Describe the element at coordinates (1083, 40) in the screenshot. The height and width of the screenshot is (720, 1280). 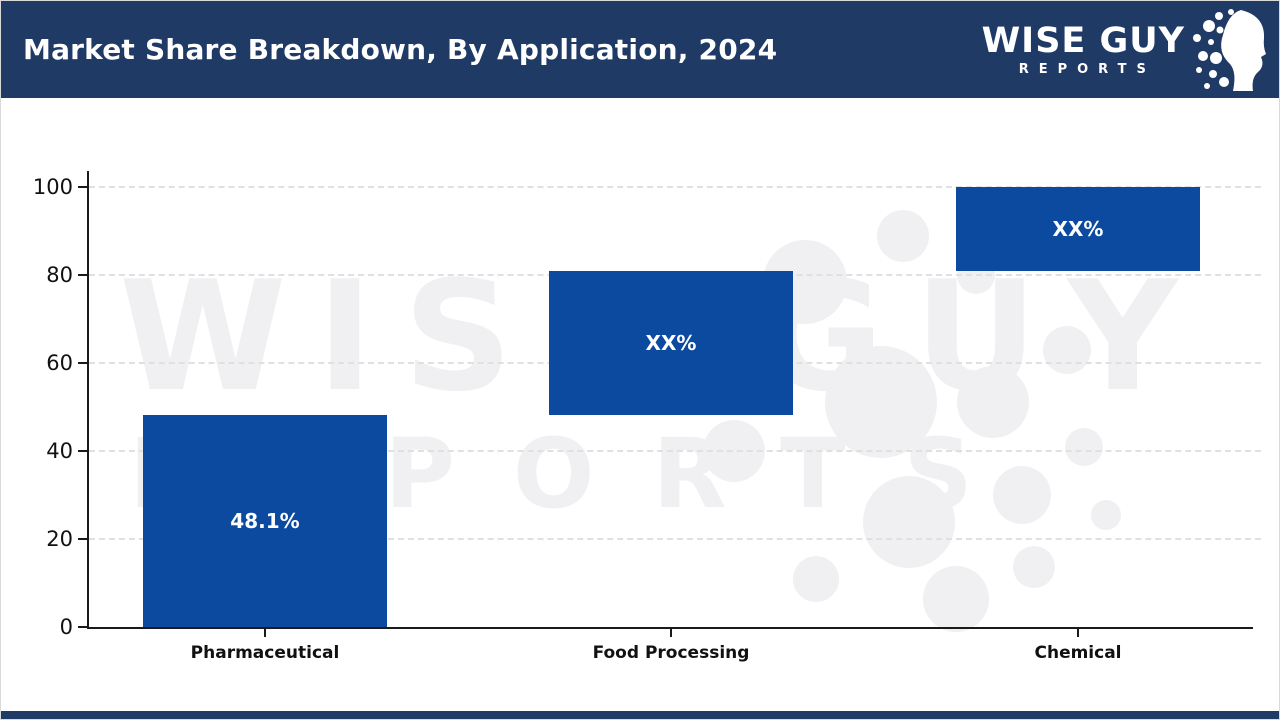
I see `logo-wordmark: WISE GUY` at that location.